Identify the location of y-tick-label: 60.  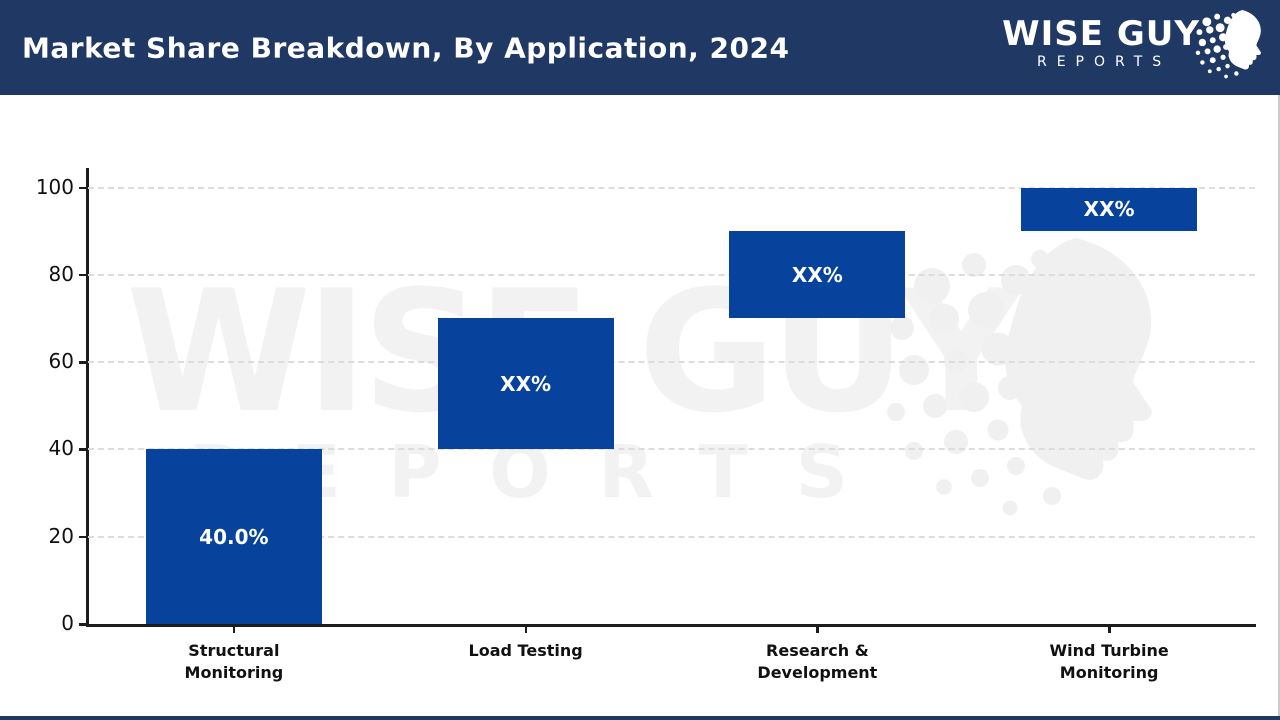
(61, 361).